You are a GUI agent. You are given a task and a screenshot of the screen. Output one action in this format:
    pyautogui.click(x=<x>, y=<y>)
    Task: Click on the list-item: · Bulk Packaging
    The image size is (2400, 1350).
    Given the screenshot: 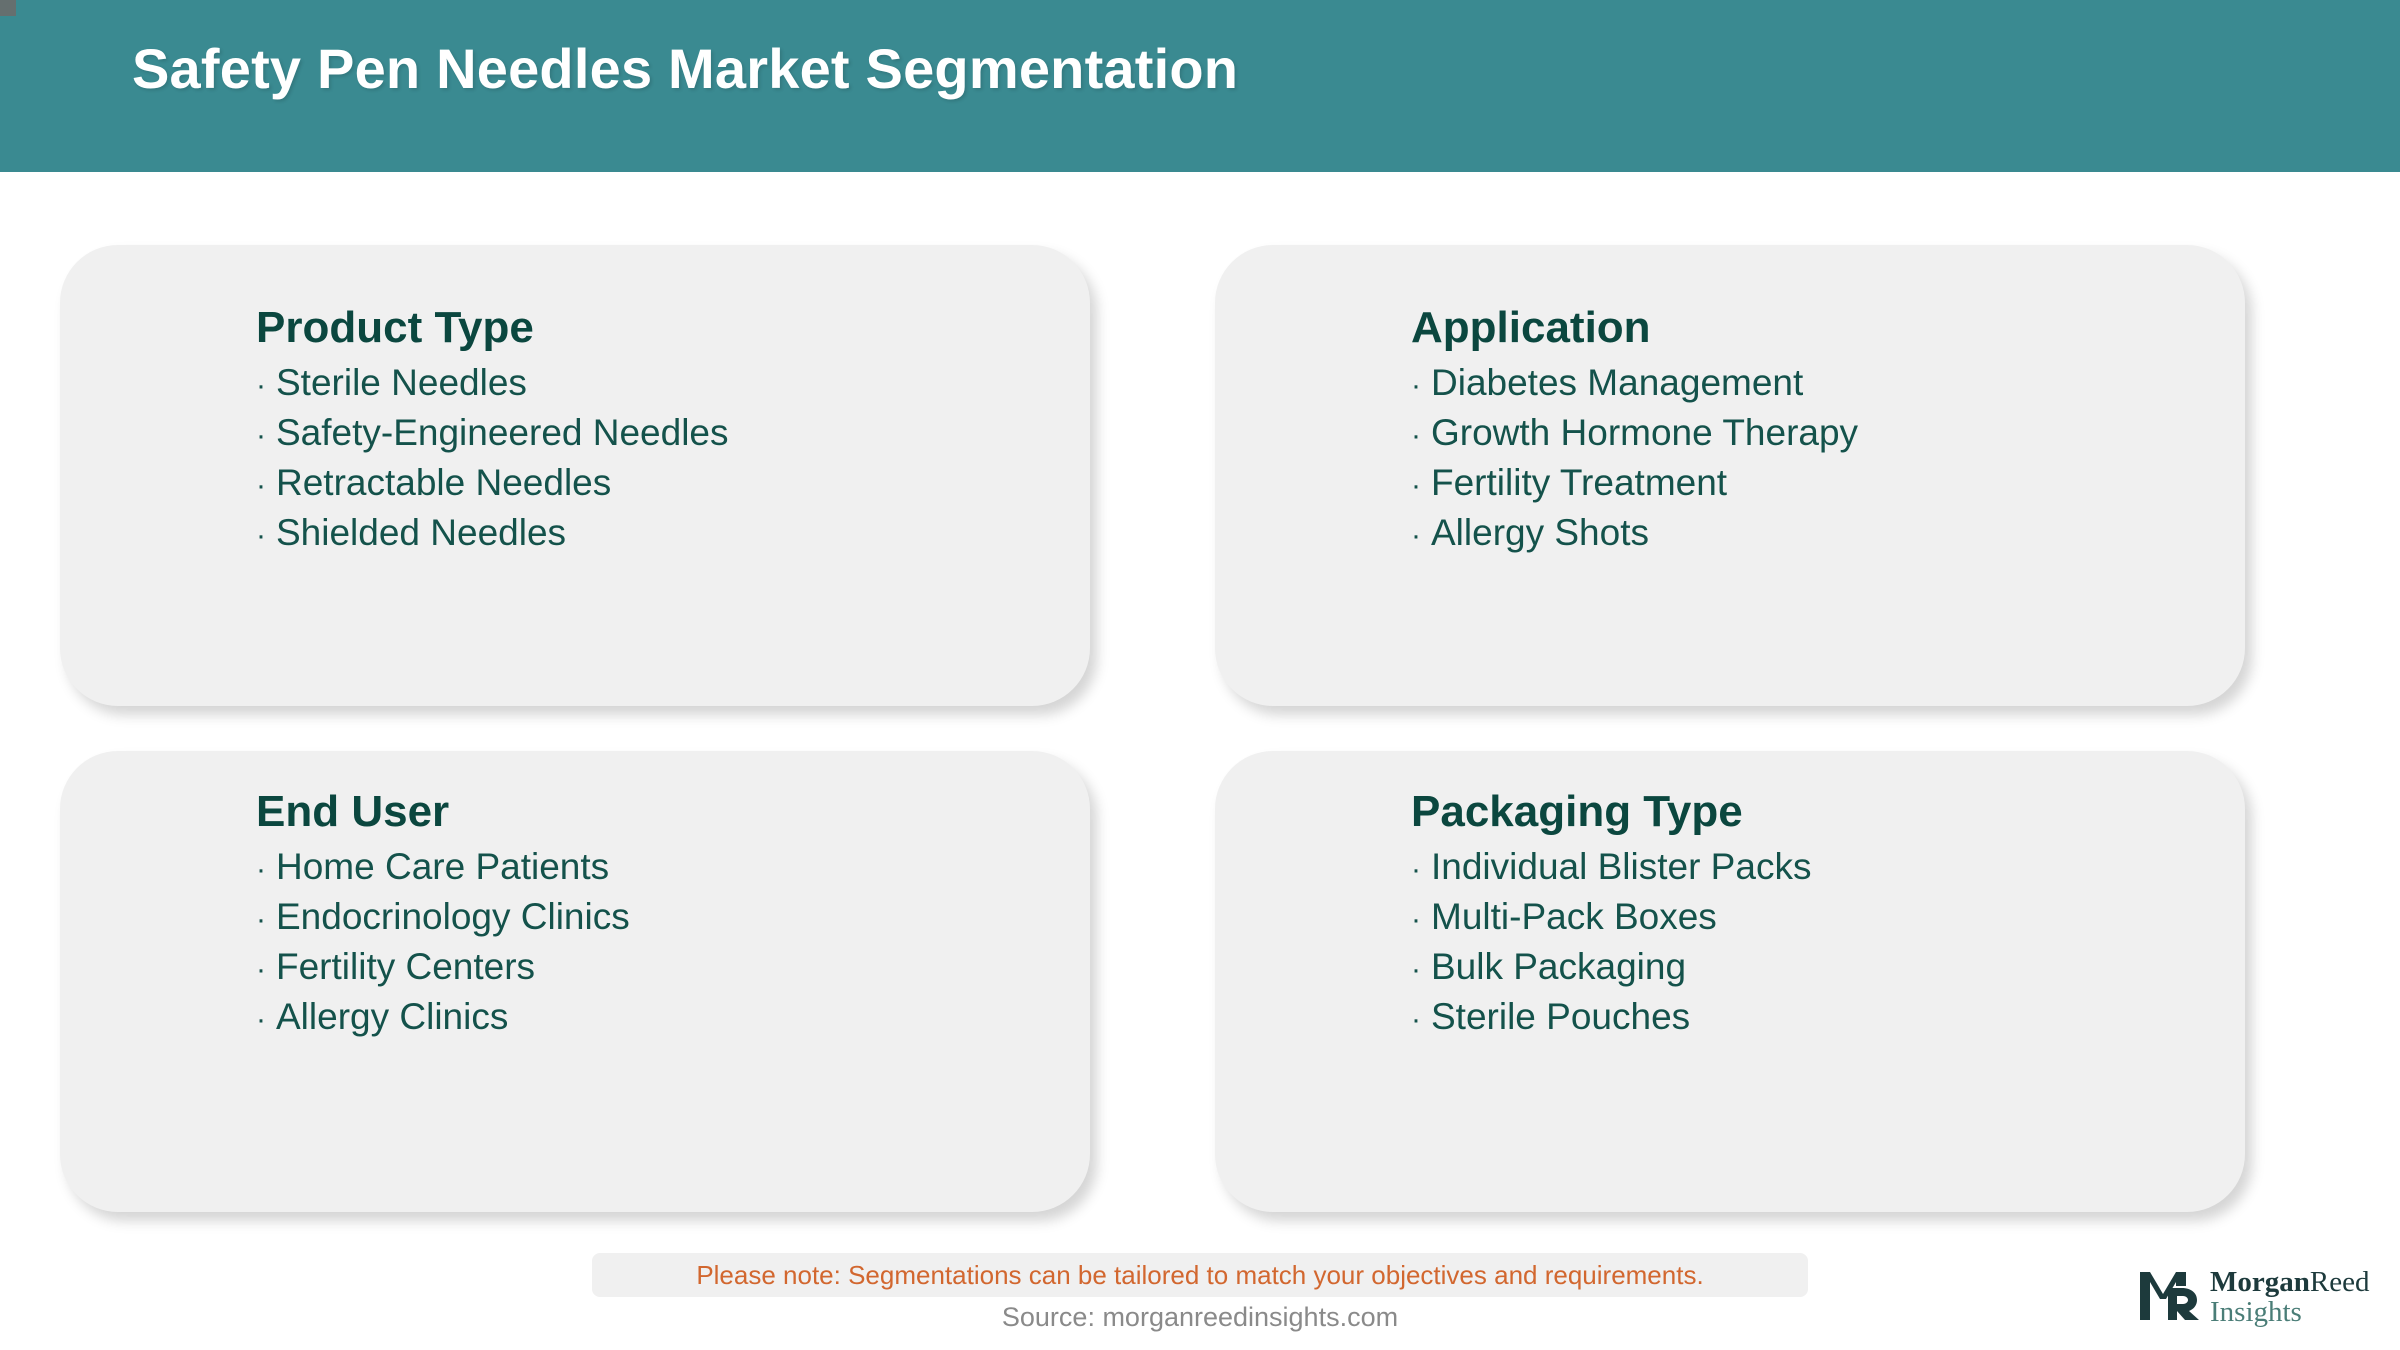 What is the action you would take?
    pyautogui.click(x=1808, y=967)
    